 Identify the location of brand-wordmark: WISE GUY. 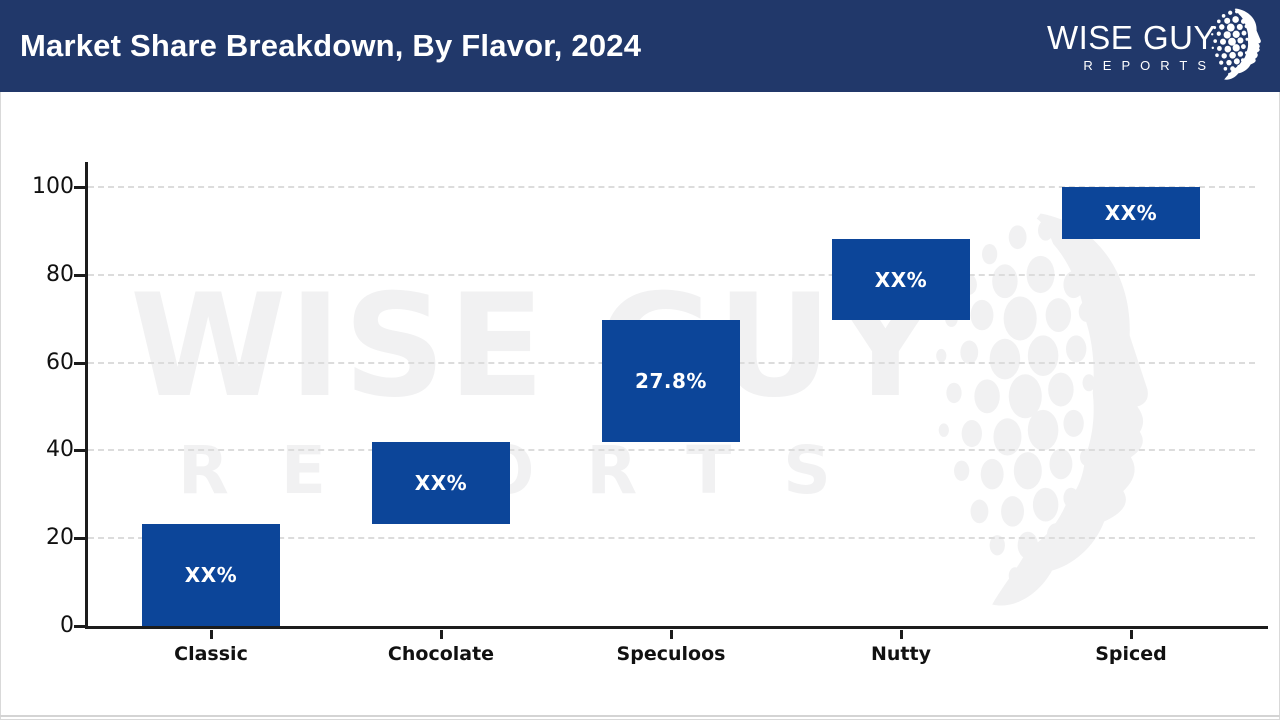
(1131, 37).